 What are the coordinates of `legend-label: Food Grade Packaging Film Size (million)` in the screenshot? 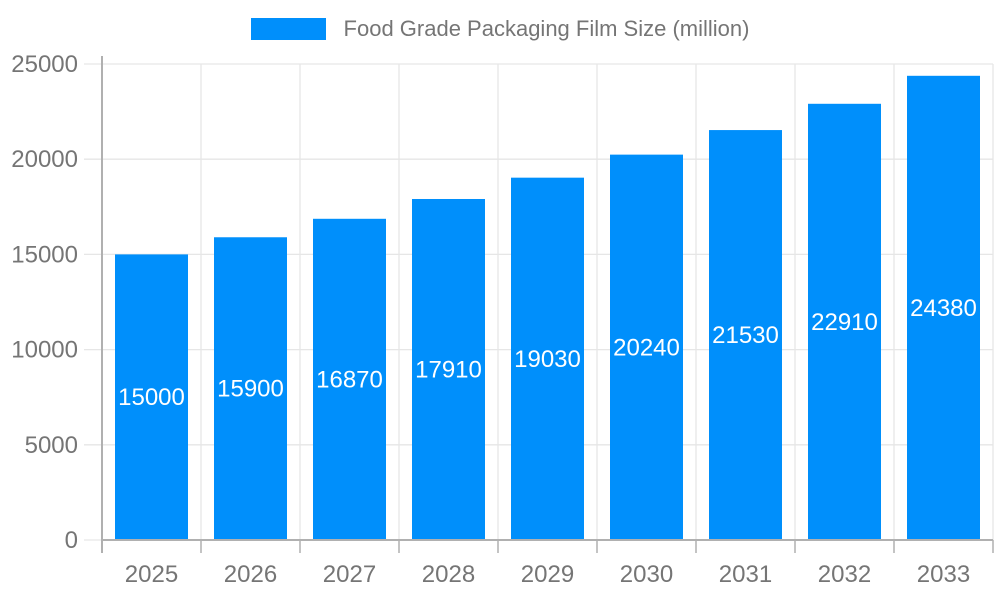 It's located at (546, 28).